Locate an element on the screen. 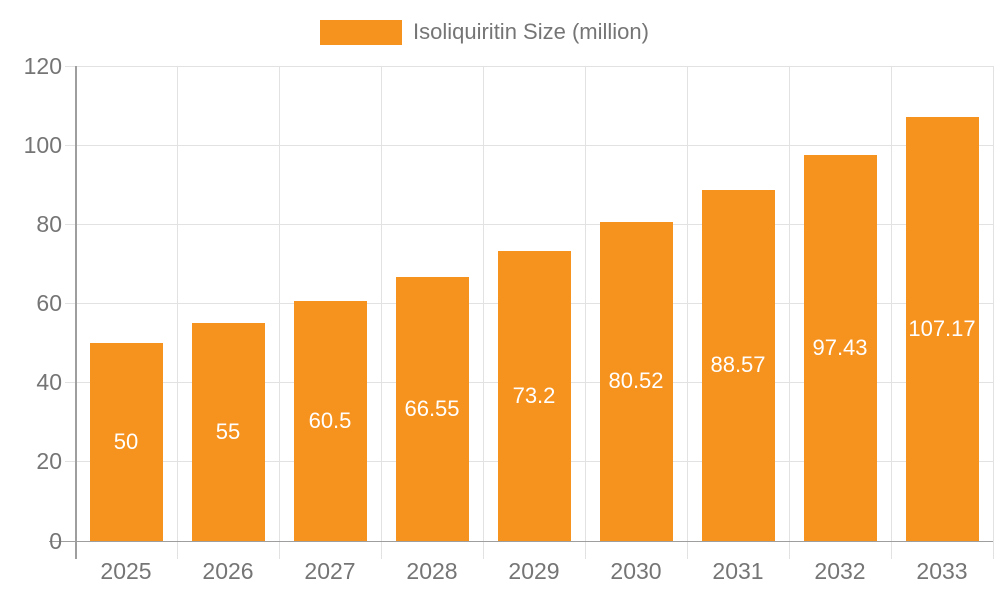 Image resolution: width=1000 pixels, height=600 pixels. chart-legend: Isoliquiritin Size (million) is located at coordinates (484, 32).